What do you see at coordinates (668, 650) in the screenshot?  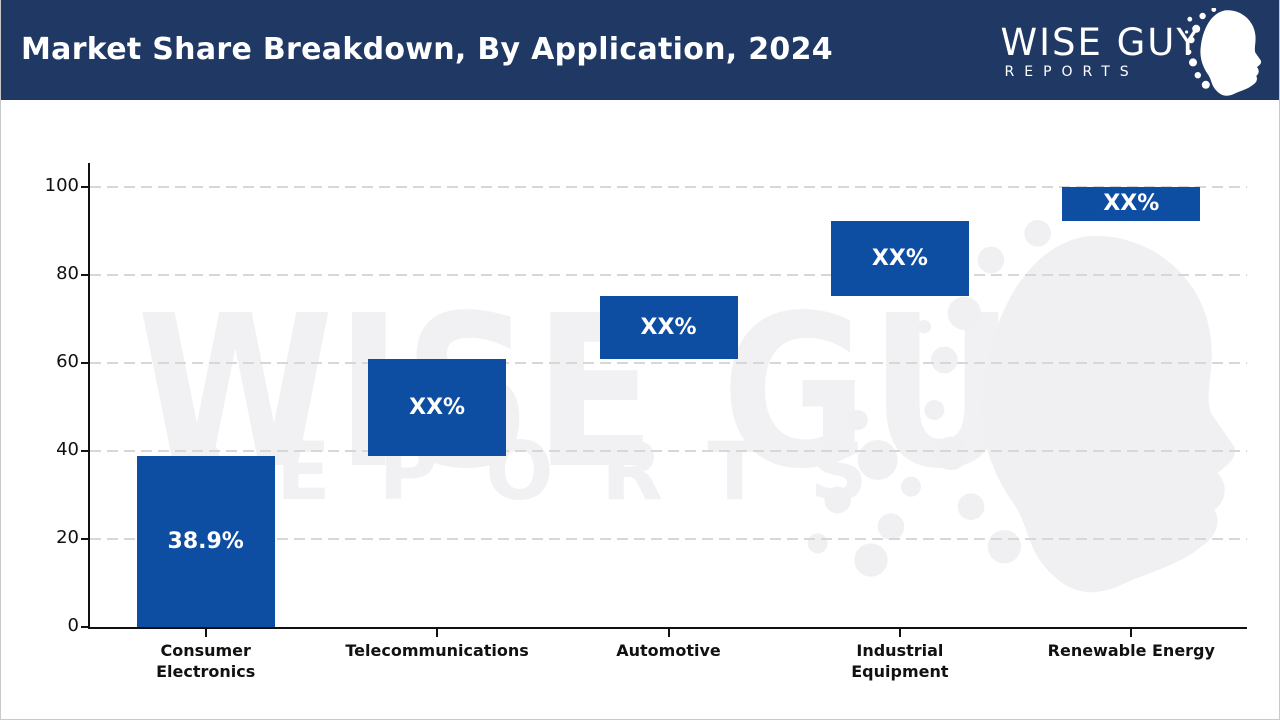 I see `x-category-label: Automotive` at bounding box center [668, 650].